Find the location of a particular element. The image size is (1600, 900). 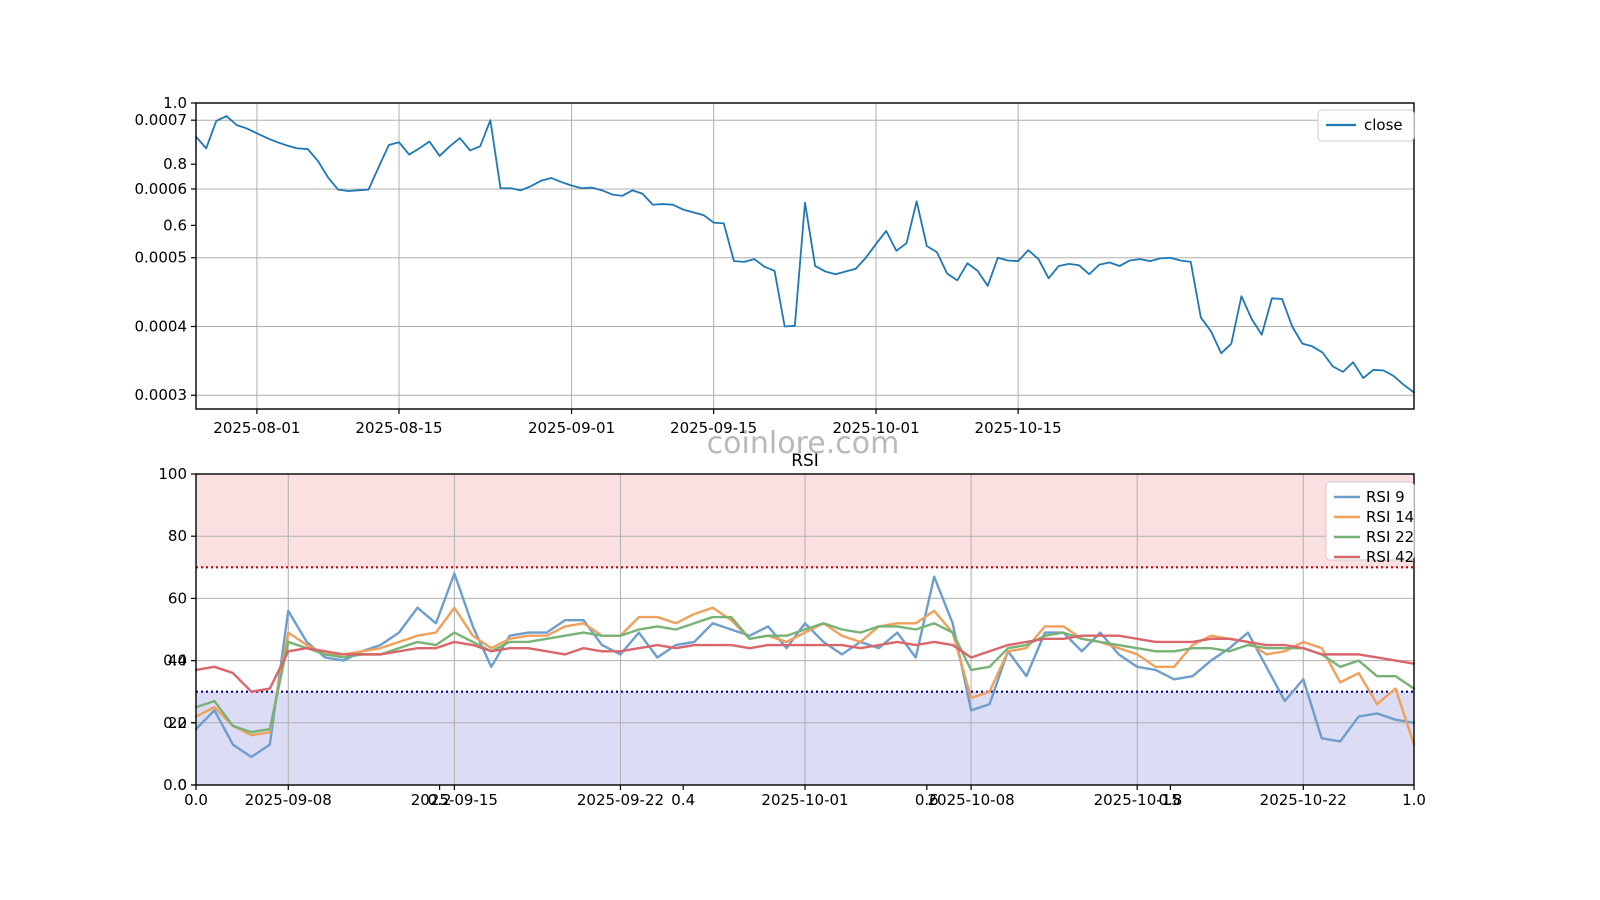

price-y-axis-labels: 0.0007 0.0006 0.0005 0.0004 0.0003 is located at coordinates (165, 257).